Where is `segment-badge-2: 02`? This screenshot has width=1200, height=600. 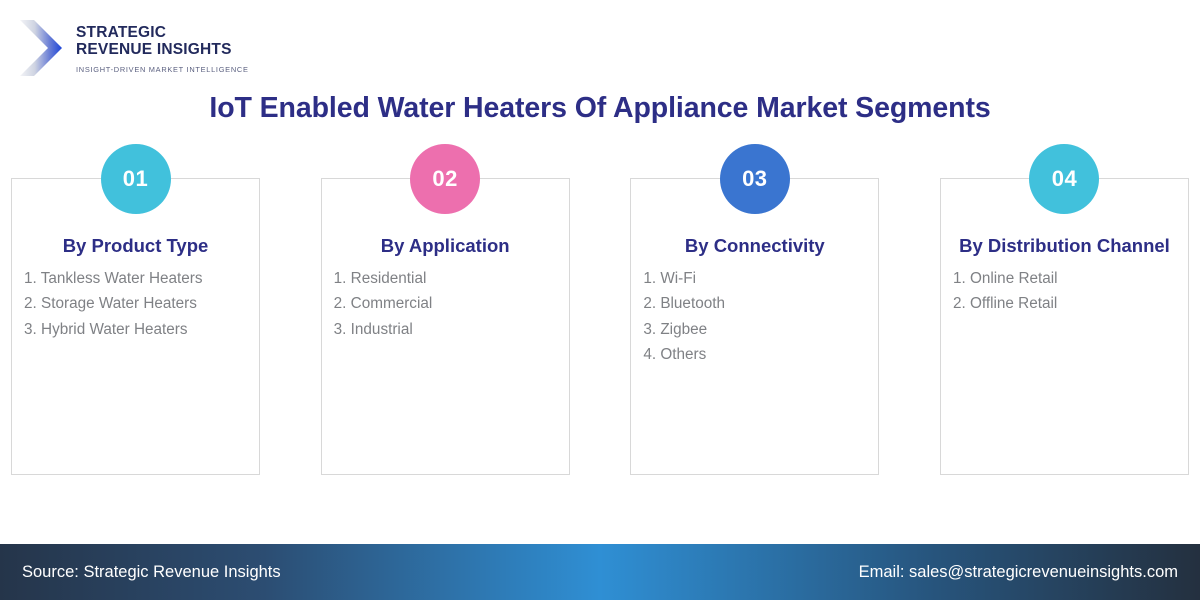
segment-badge-2: 02 is located at coordinates (445, 179).